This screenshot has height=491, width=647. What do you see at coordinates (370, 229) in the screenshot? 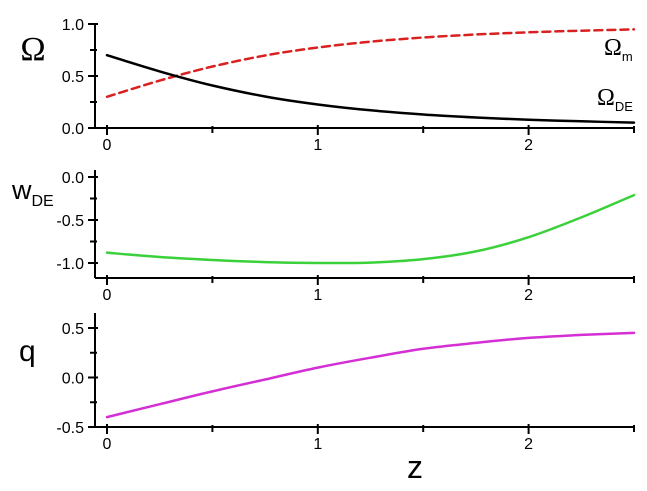
I see `curve-w_DE` at bounding box center [370, 229].